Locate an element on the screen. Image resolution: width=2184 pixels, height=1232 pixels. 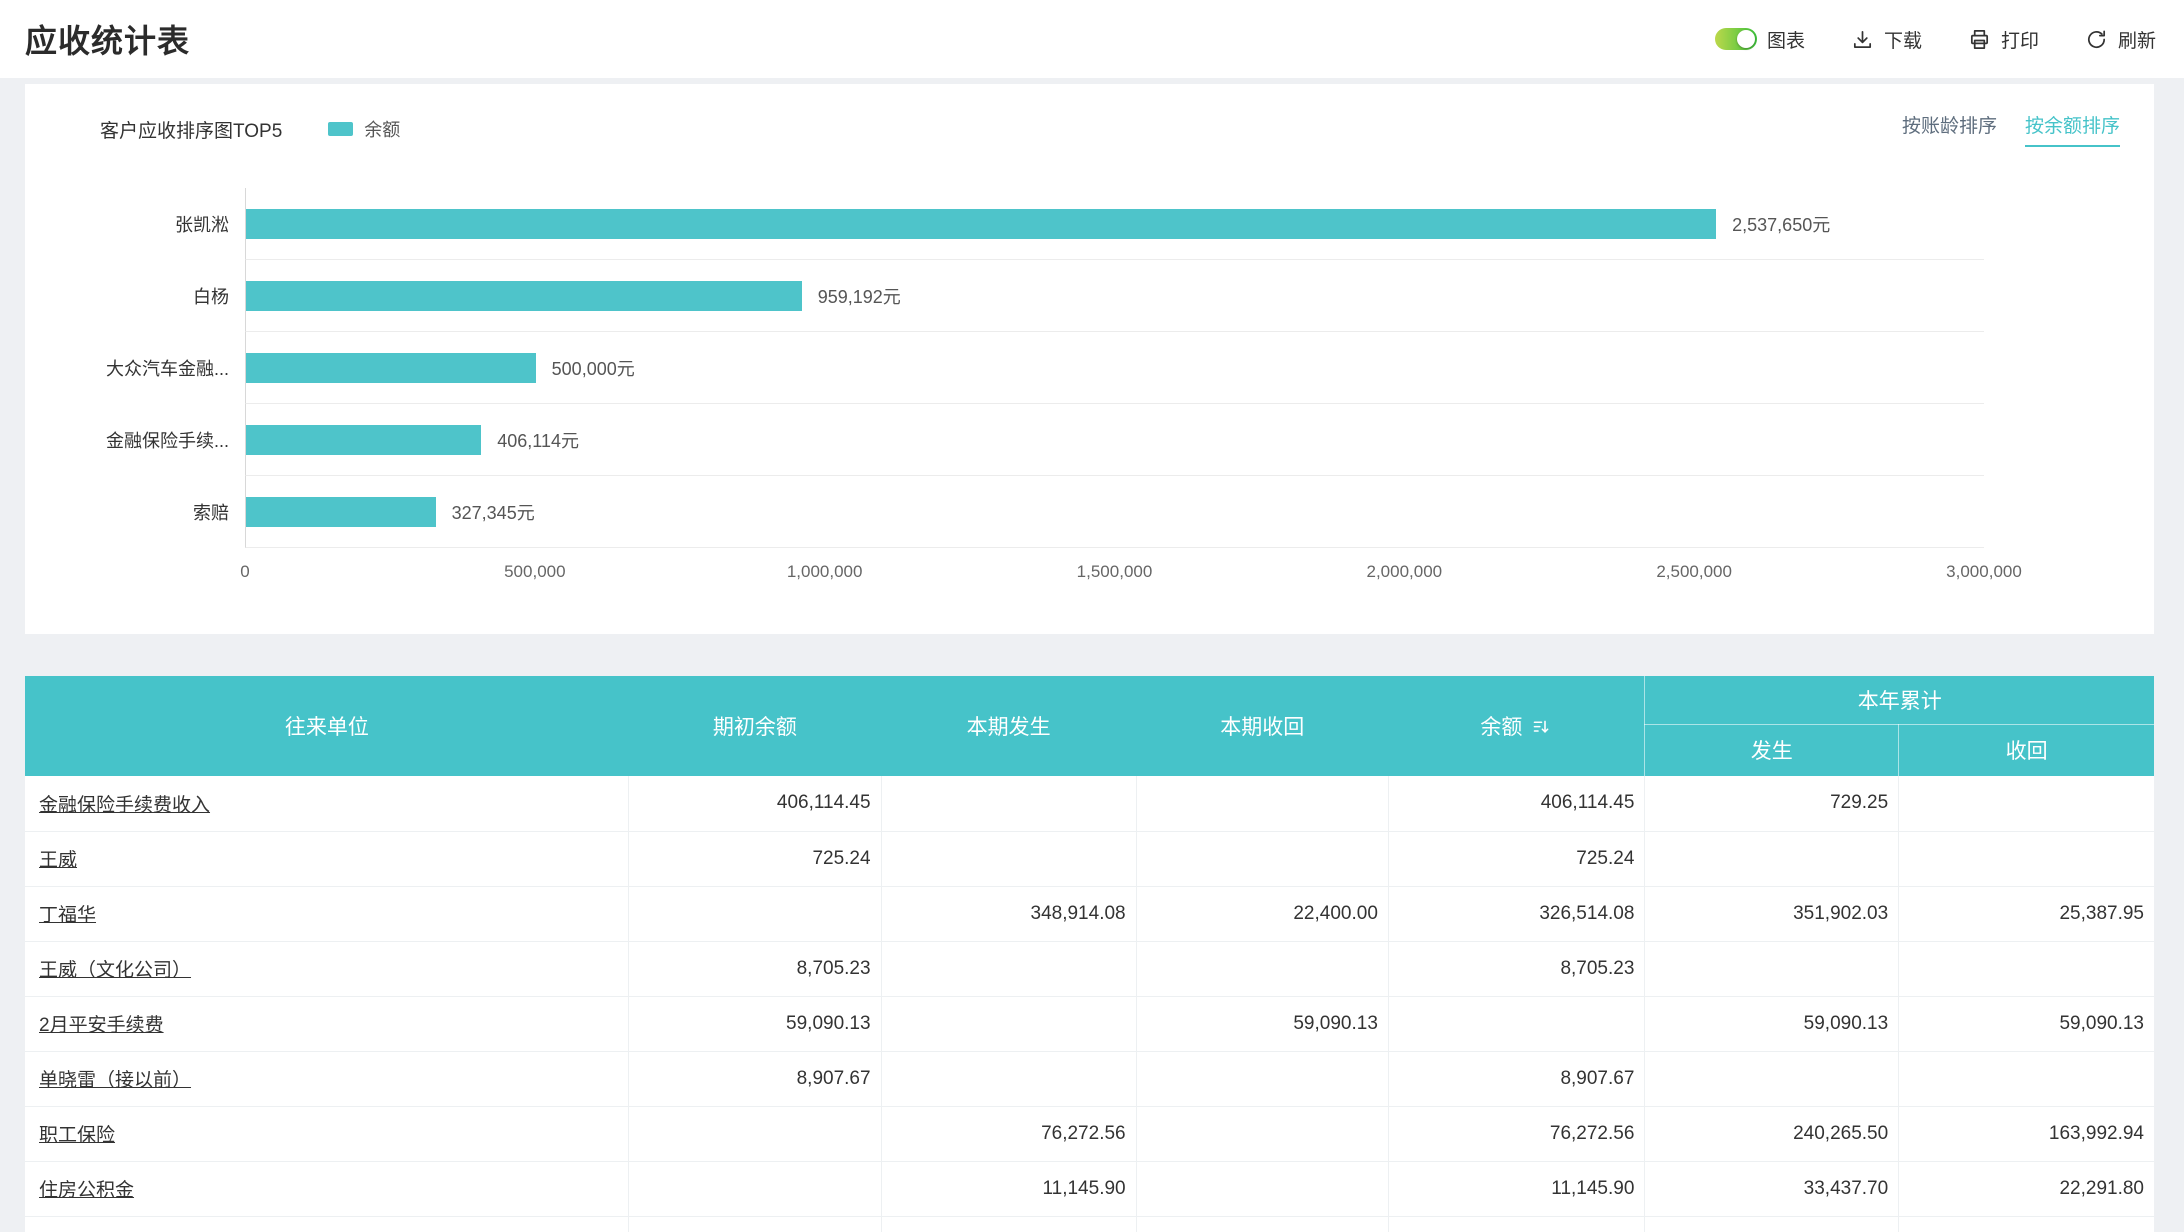
toolbar: 图表 下载 打印 刷新 is located at coordinates (1935, 39).